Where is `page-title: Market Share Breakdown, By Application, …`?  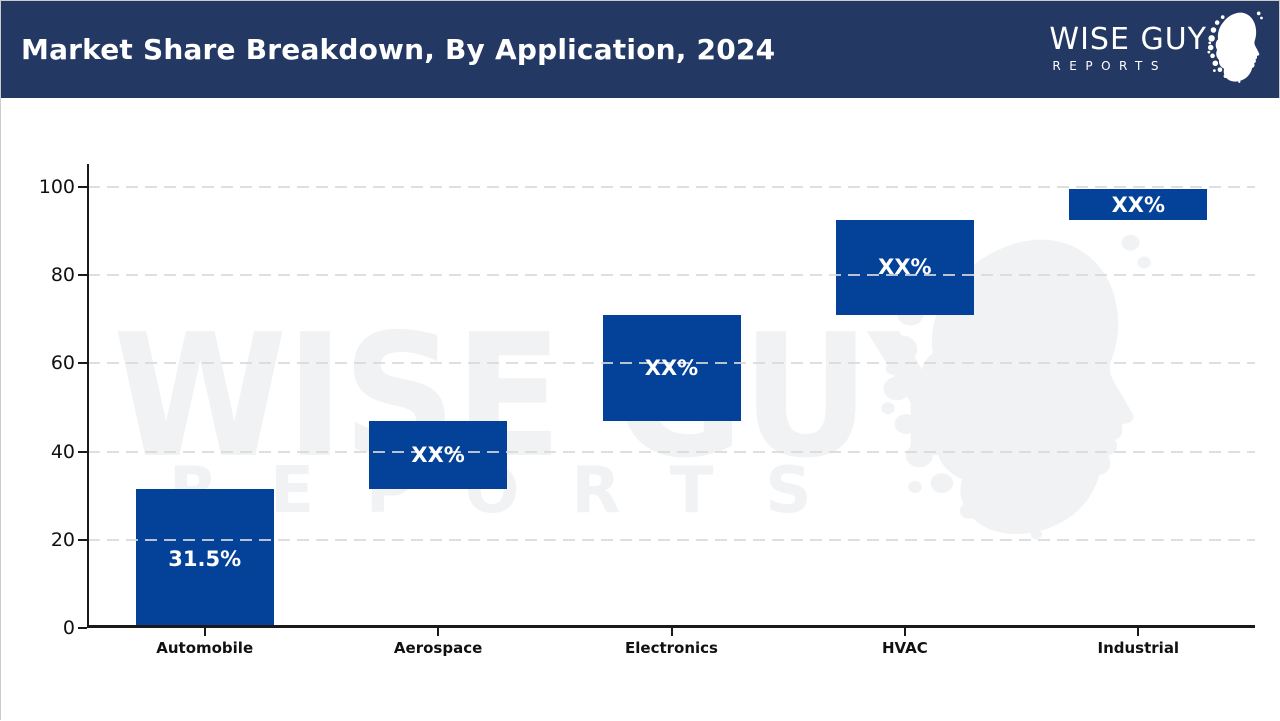 page-title: Market Share Breakdown, By Application, … is located at coordinates (398, 49).